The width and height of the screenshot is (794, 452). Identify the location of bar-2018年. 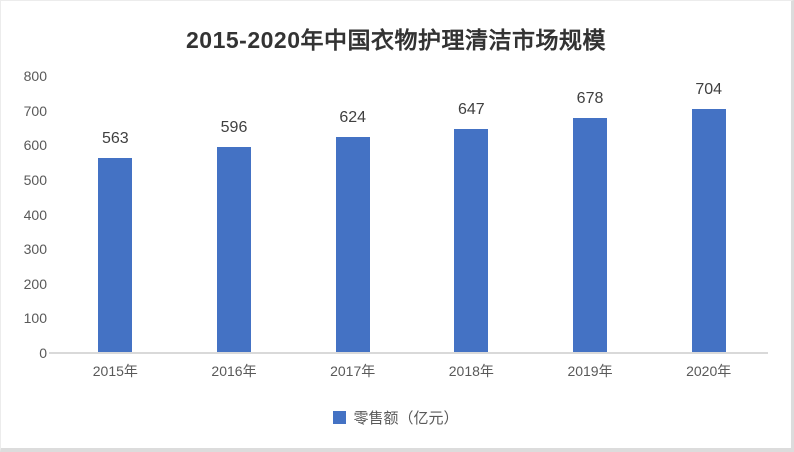
(471, 240).